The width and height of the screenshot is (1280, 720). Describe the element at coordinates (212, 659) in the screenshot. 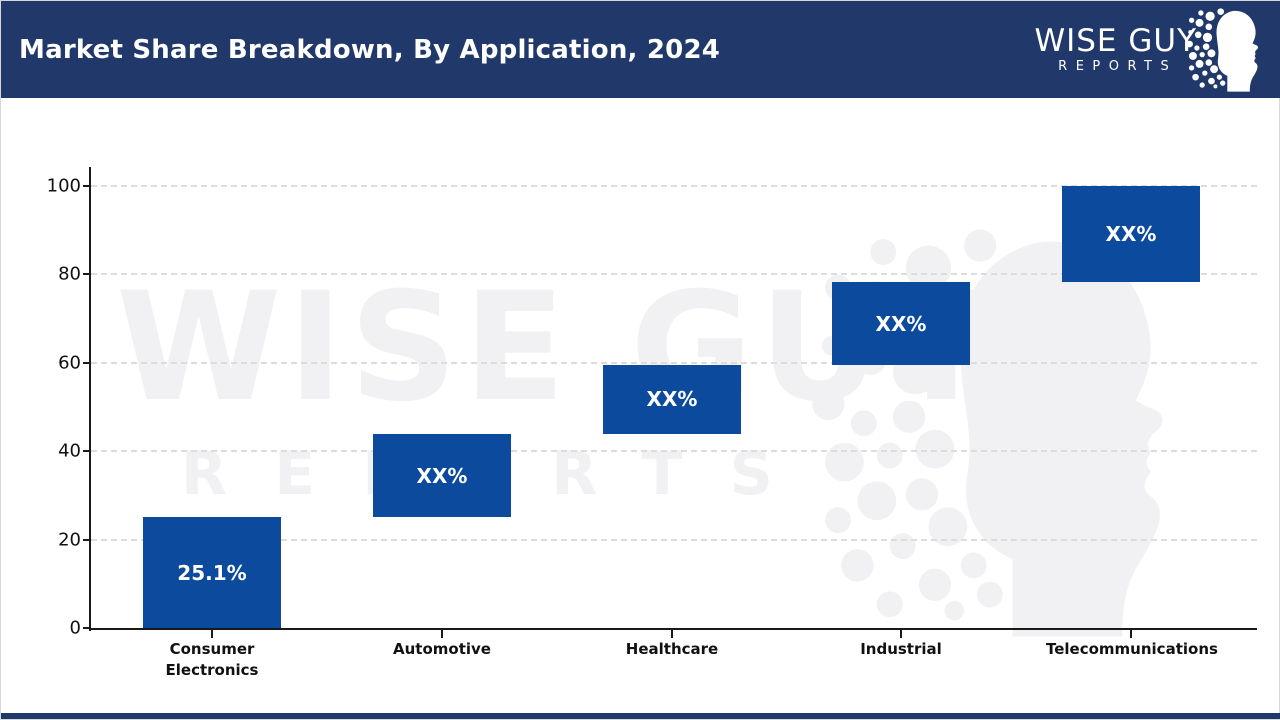

I see `x-axis-label-consumer-electronics: Consumer Electronics` at that location.